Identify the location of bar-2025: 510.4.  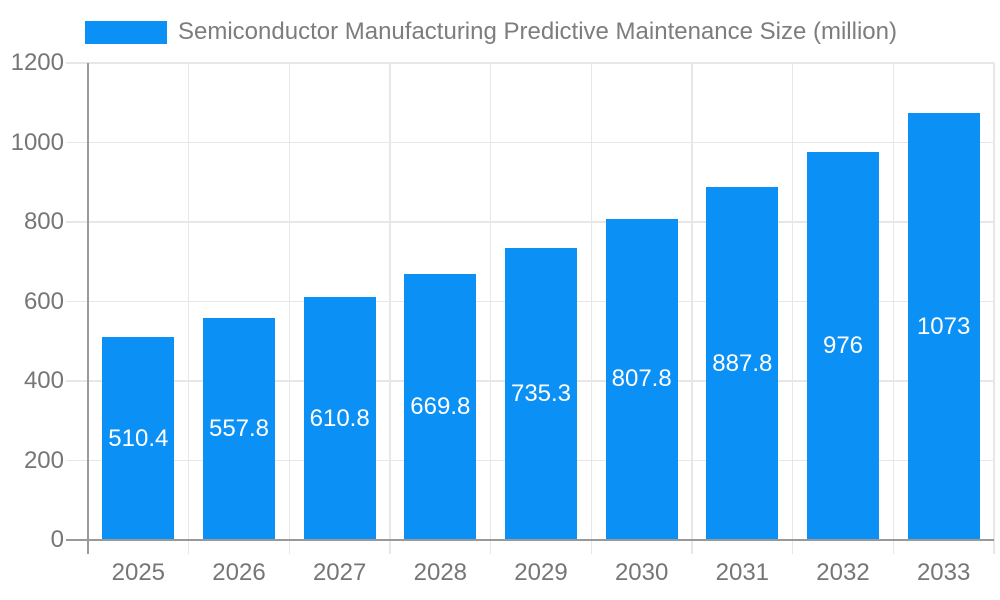
(138, 438).